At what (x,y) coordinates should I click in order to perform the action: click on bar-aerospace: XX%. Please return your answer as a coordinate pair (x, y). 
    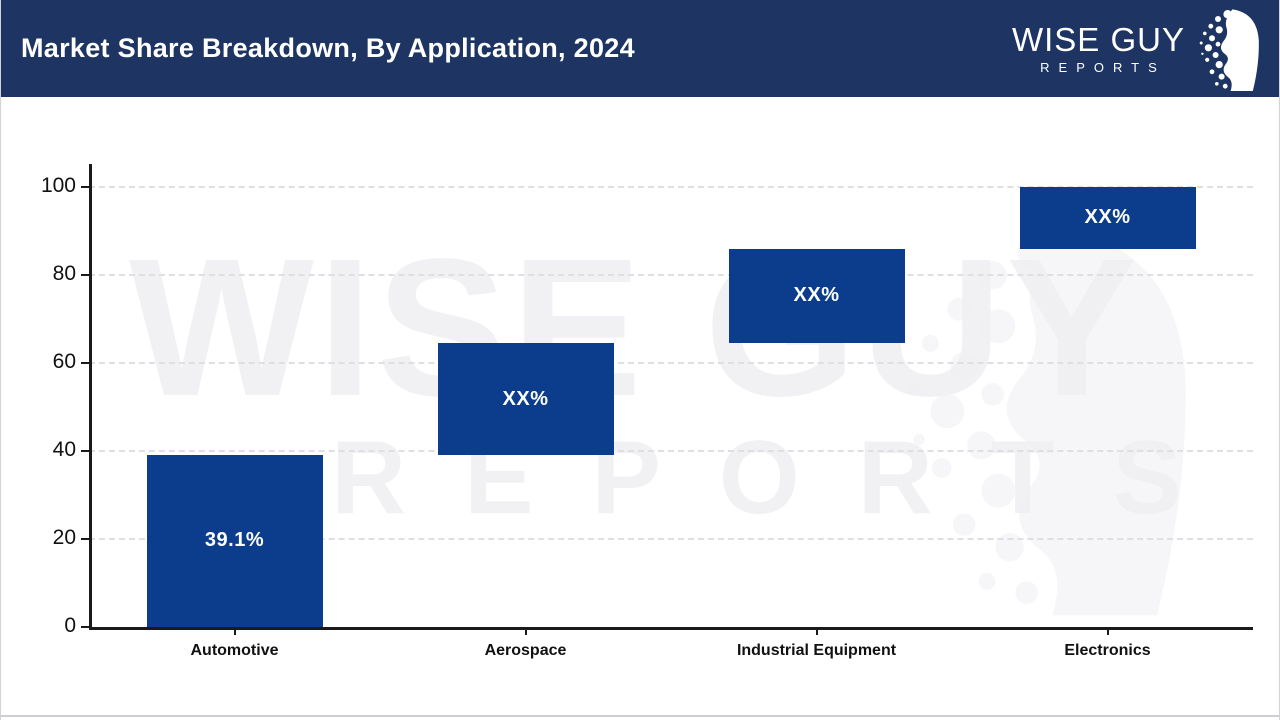
    Looking at the image, I should click on (525, 399).